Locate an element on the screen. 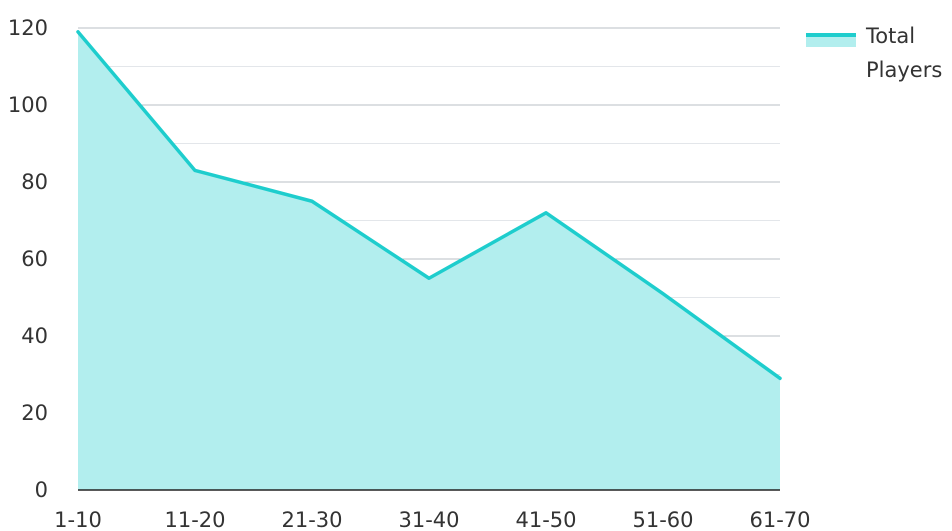 The width and height of the screenshot is (952, 531). y-tick-label: 40 is located at coordinates (34, 336).